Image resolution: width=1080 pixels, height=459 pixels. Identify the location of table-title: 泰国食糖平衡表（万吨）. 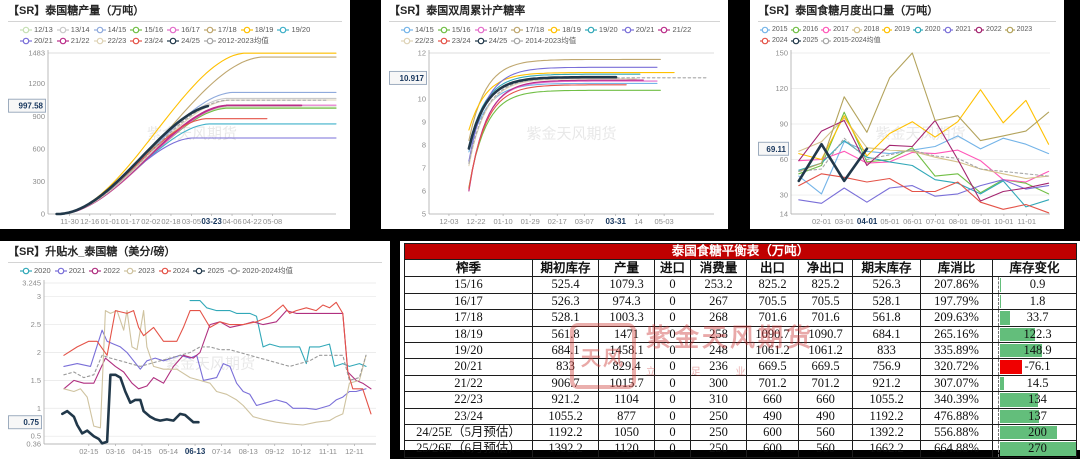
(740, 251).